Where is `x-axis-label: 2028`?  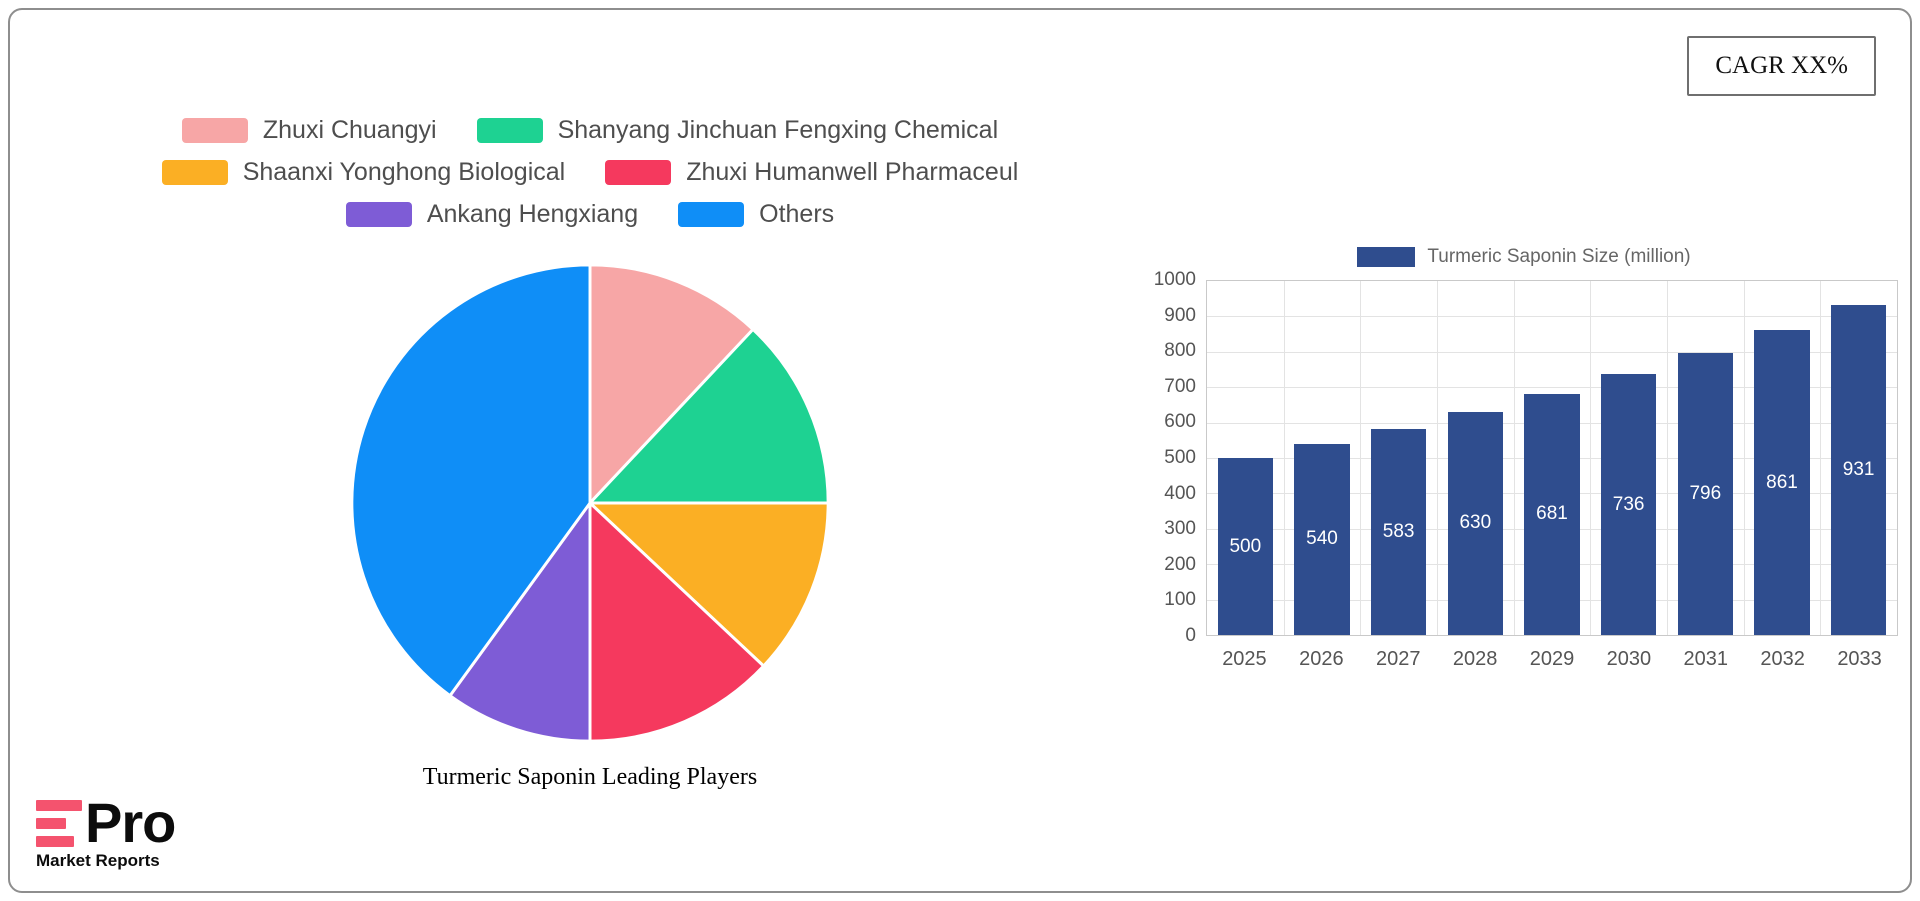
x-axis-label: 2028 is located at coordinates (1475, 659).